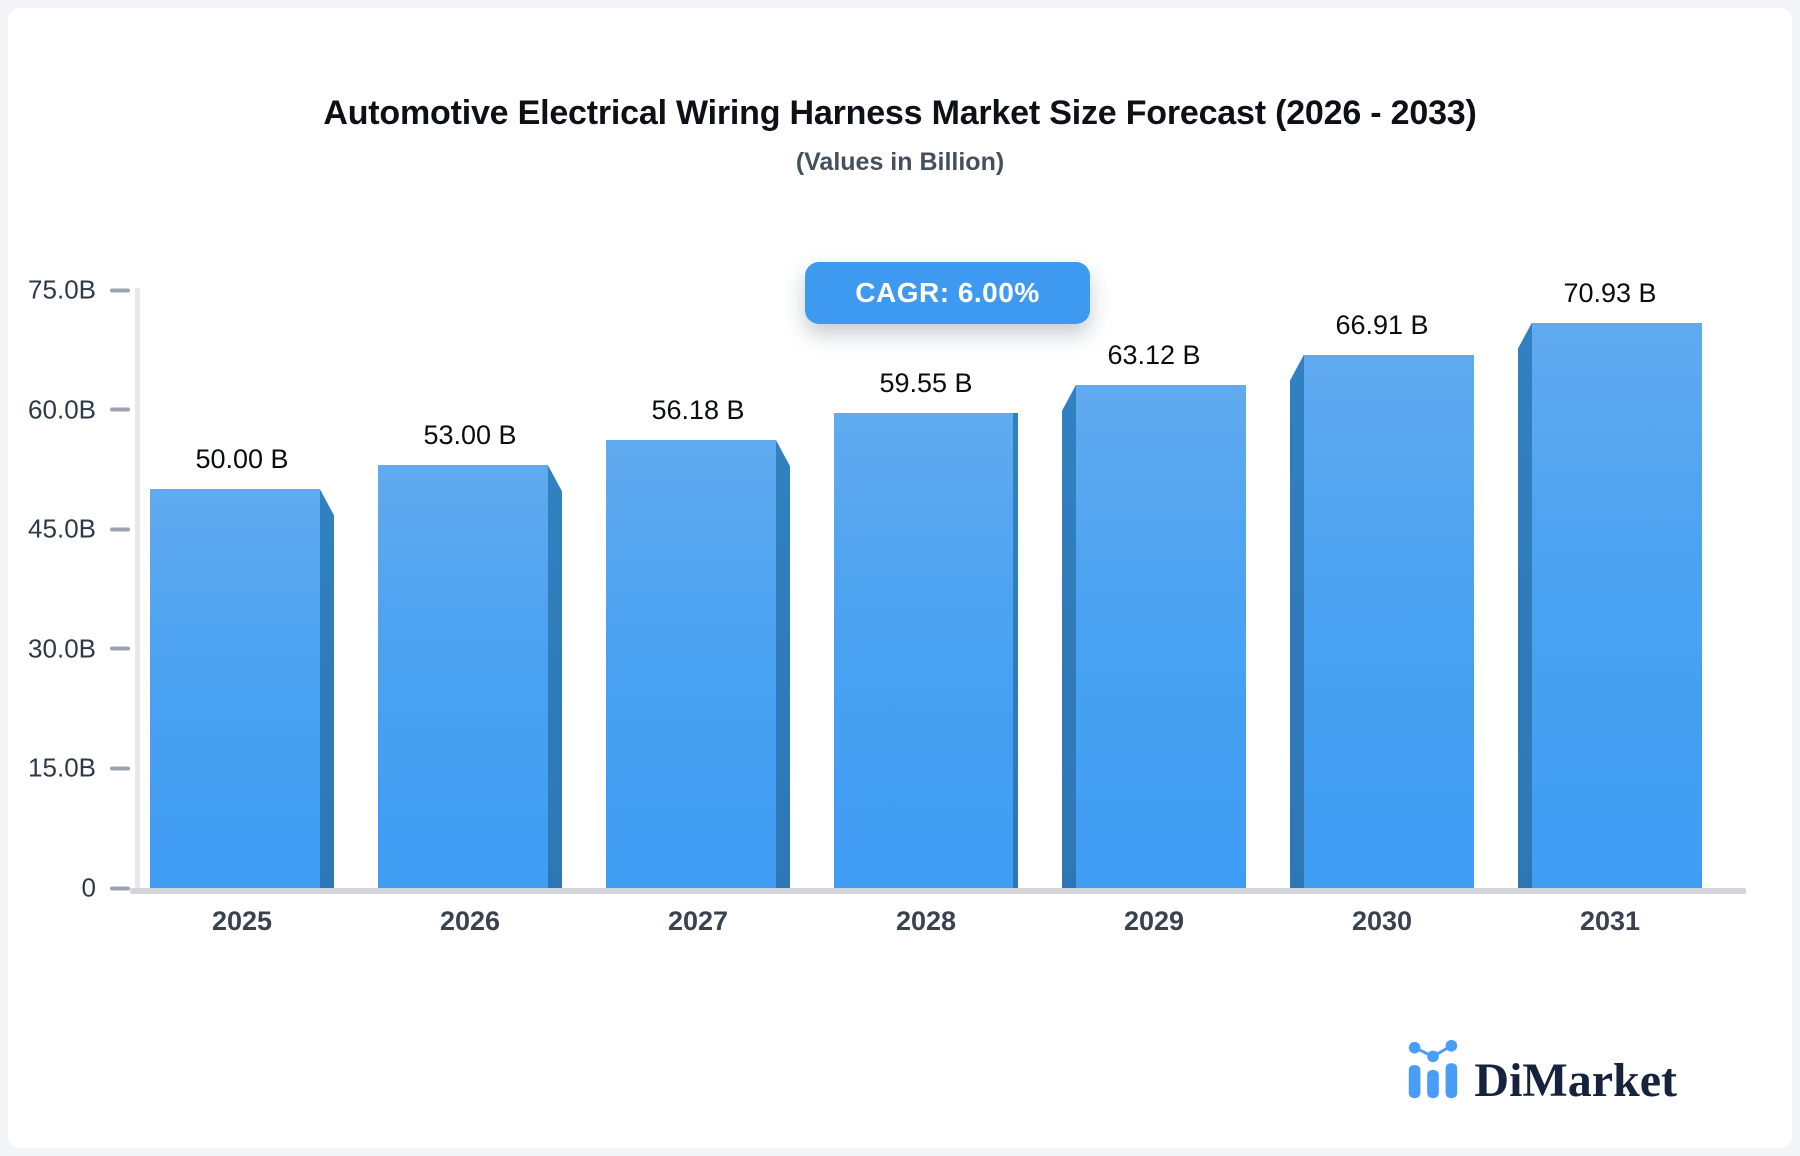 Image resolution: width=1800 pixels, height=1156 pixels. Describe the element at coordinates (1382, 921) in the screenshot. I see `x-axis-label: 2030` at that location.